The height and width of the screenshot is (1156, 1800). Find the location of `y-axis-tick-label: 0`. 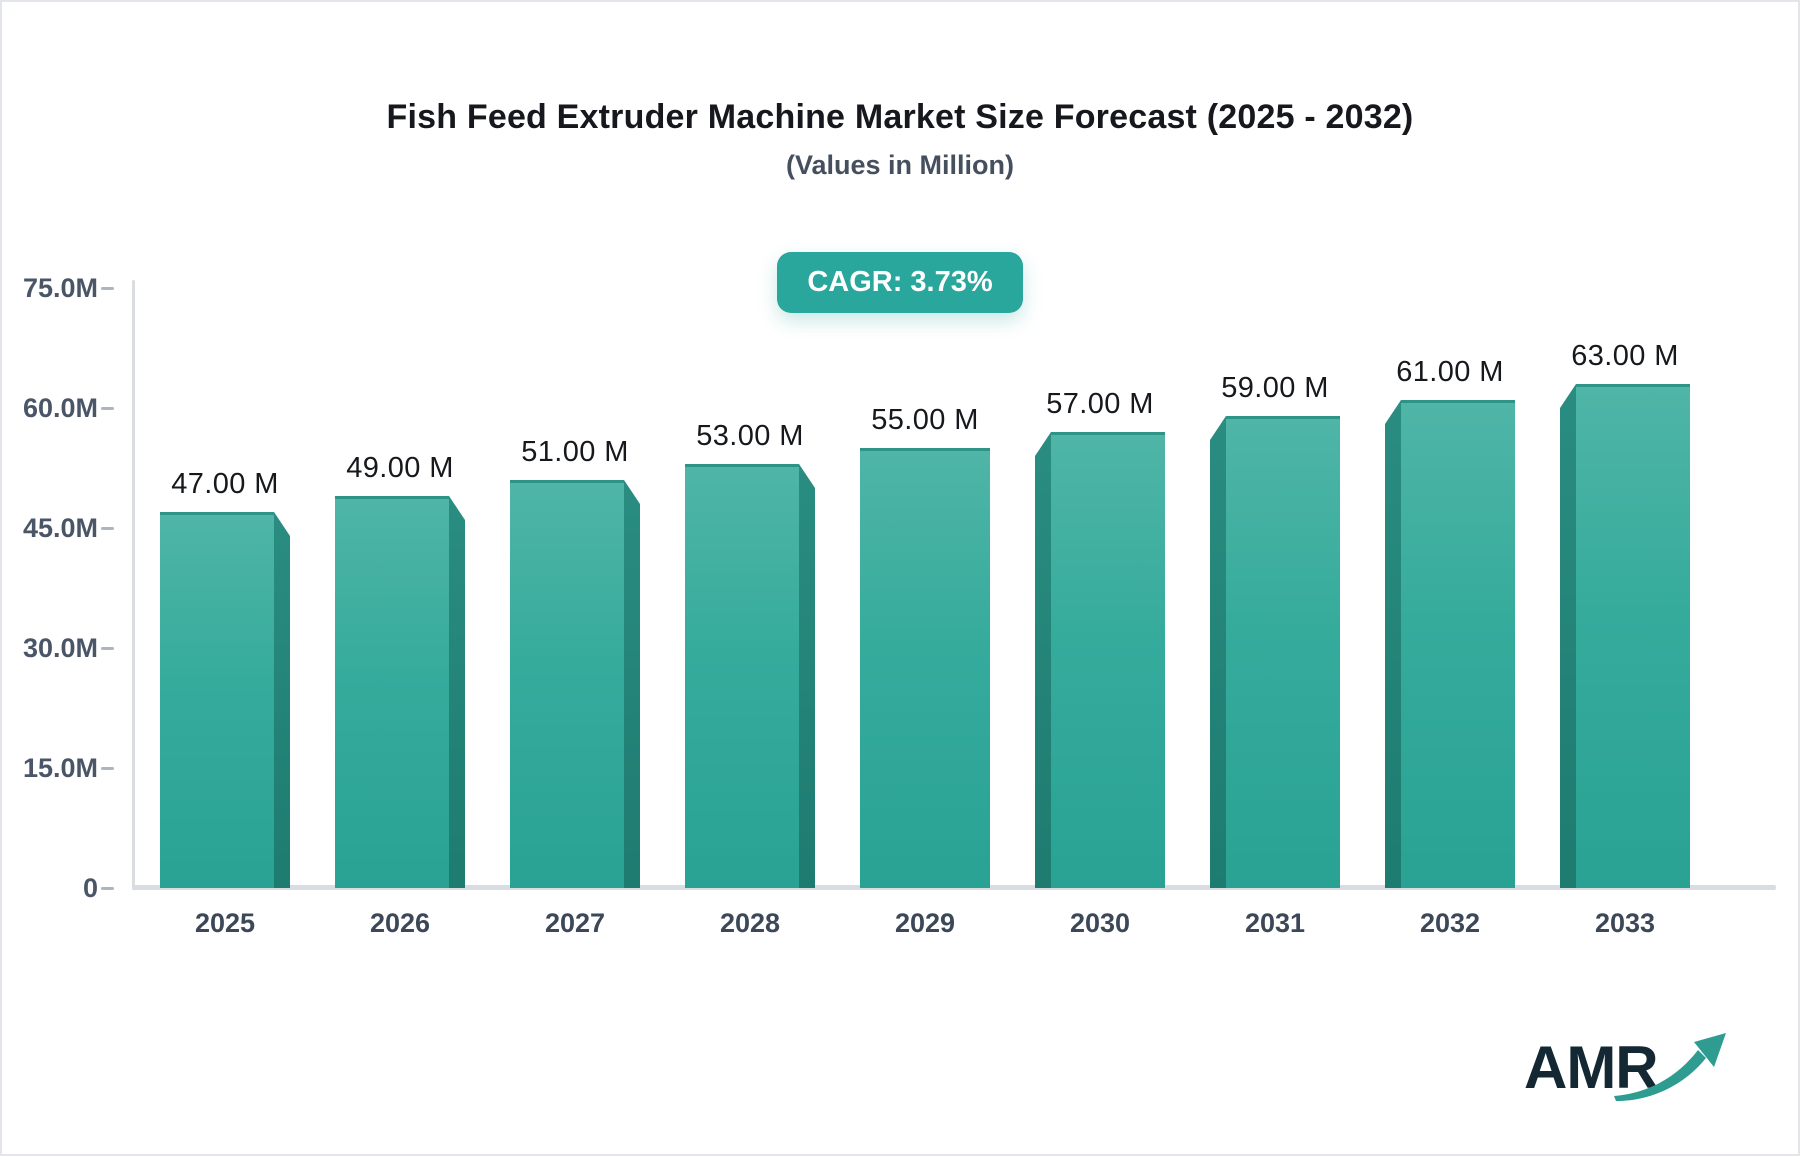

y-axis-tick-label: 0 is located at coordinates (90, 888).